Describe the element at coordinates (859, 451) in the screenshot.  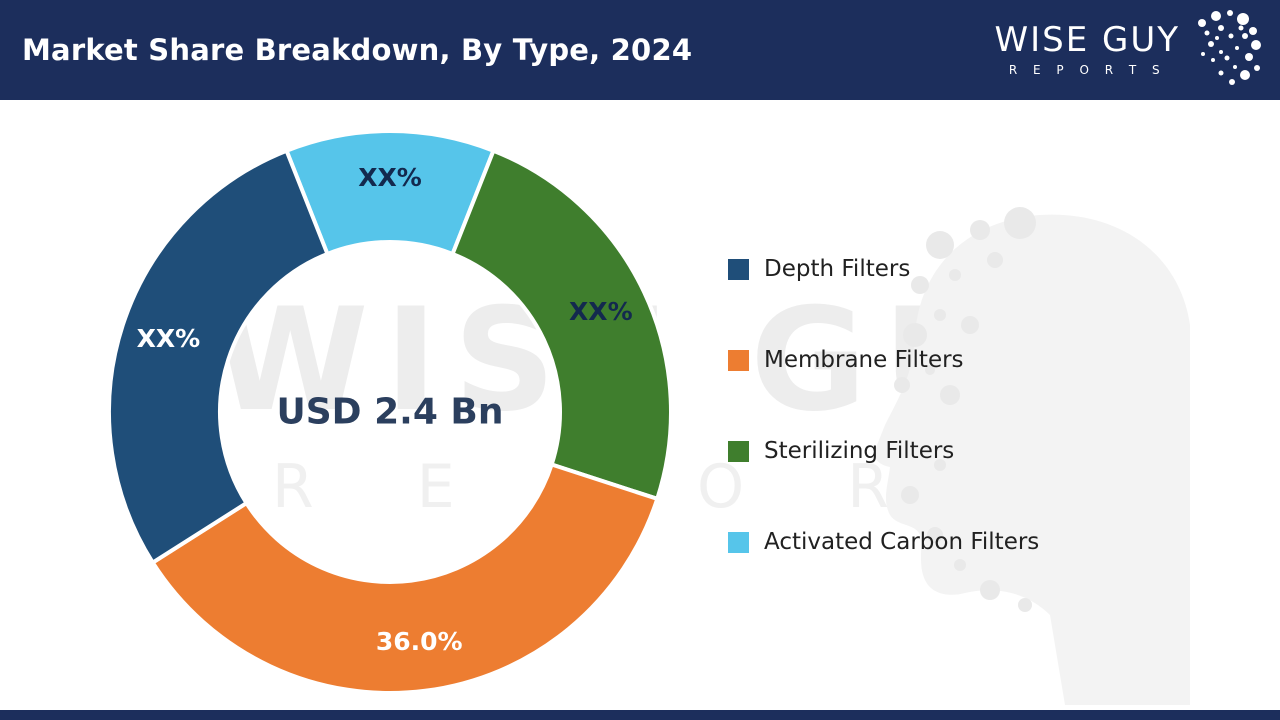
I see `legend-label: Sterilizing Filters` at that location.